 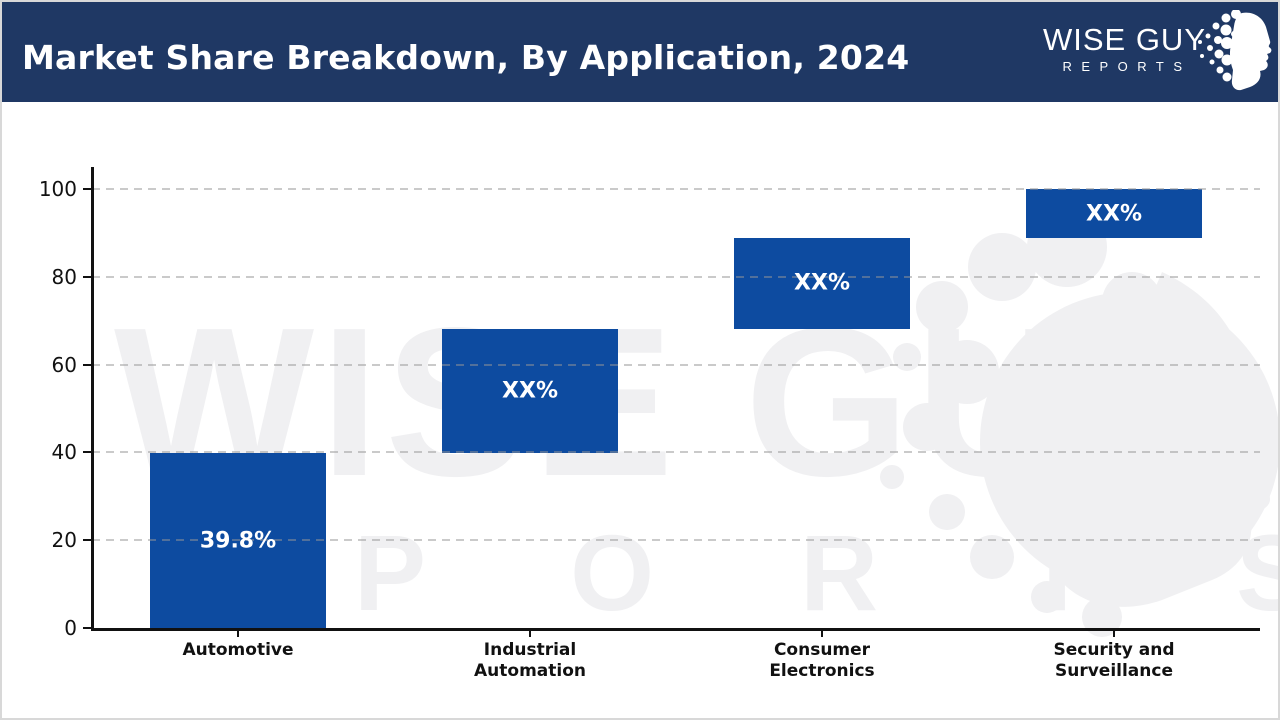 What do you see at coordinates (1235, 50) in the screenshot?
I see `logo-head-icon` at bounding box center [1235, 50].